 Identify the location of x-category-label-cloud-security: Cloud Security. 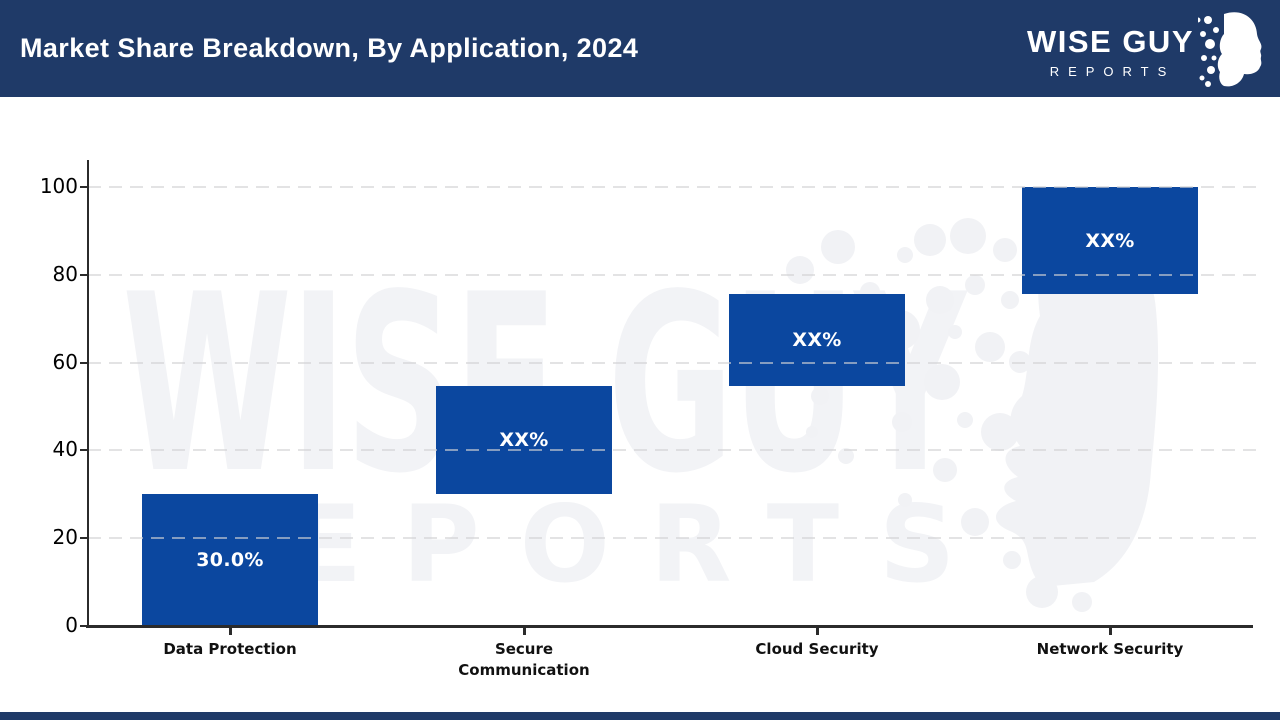
(817, 649).